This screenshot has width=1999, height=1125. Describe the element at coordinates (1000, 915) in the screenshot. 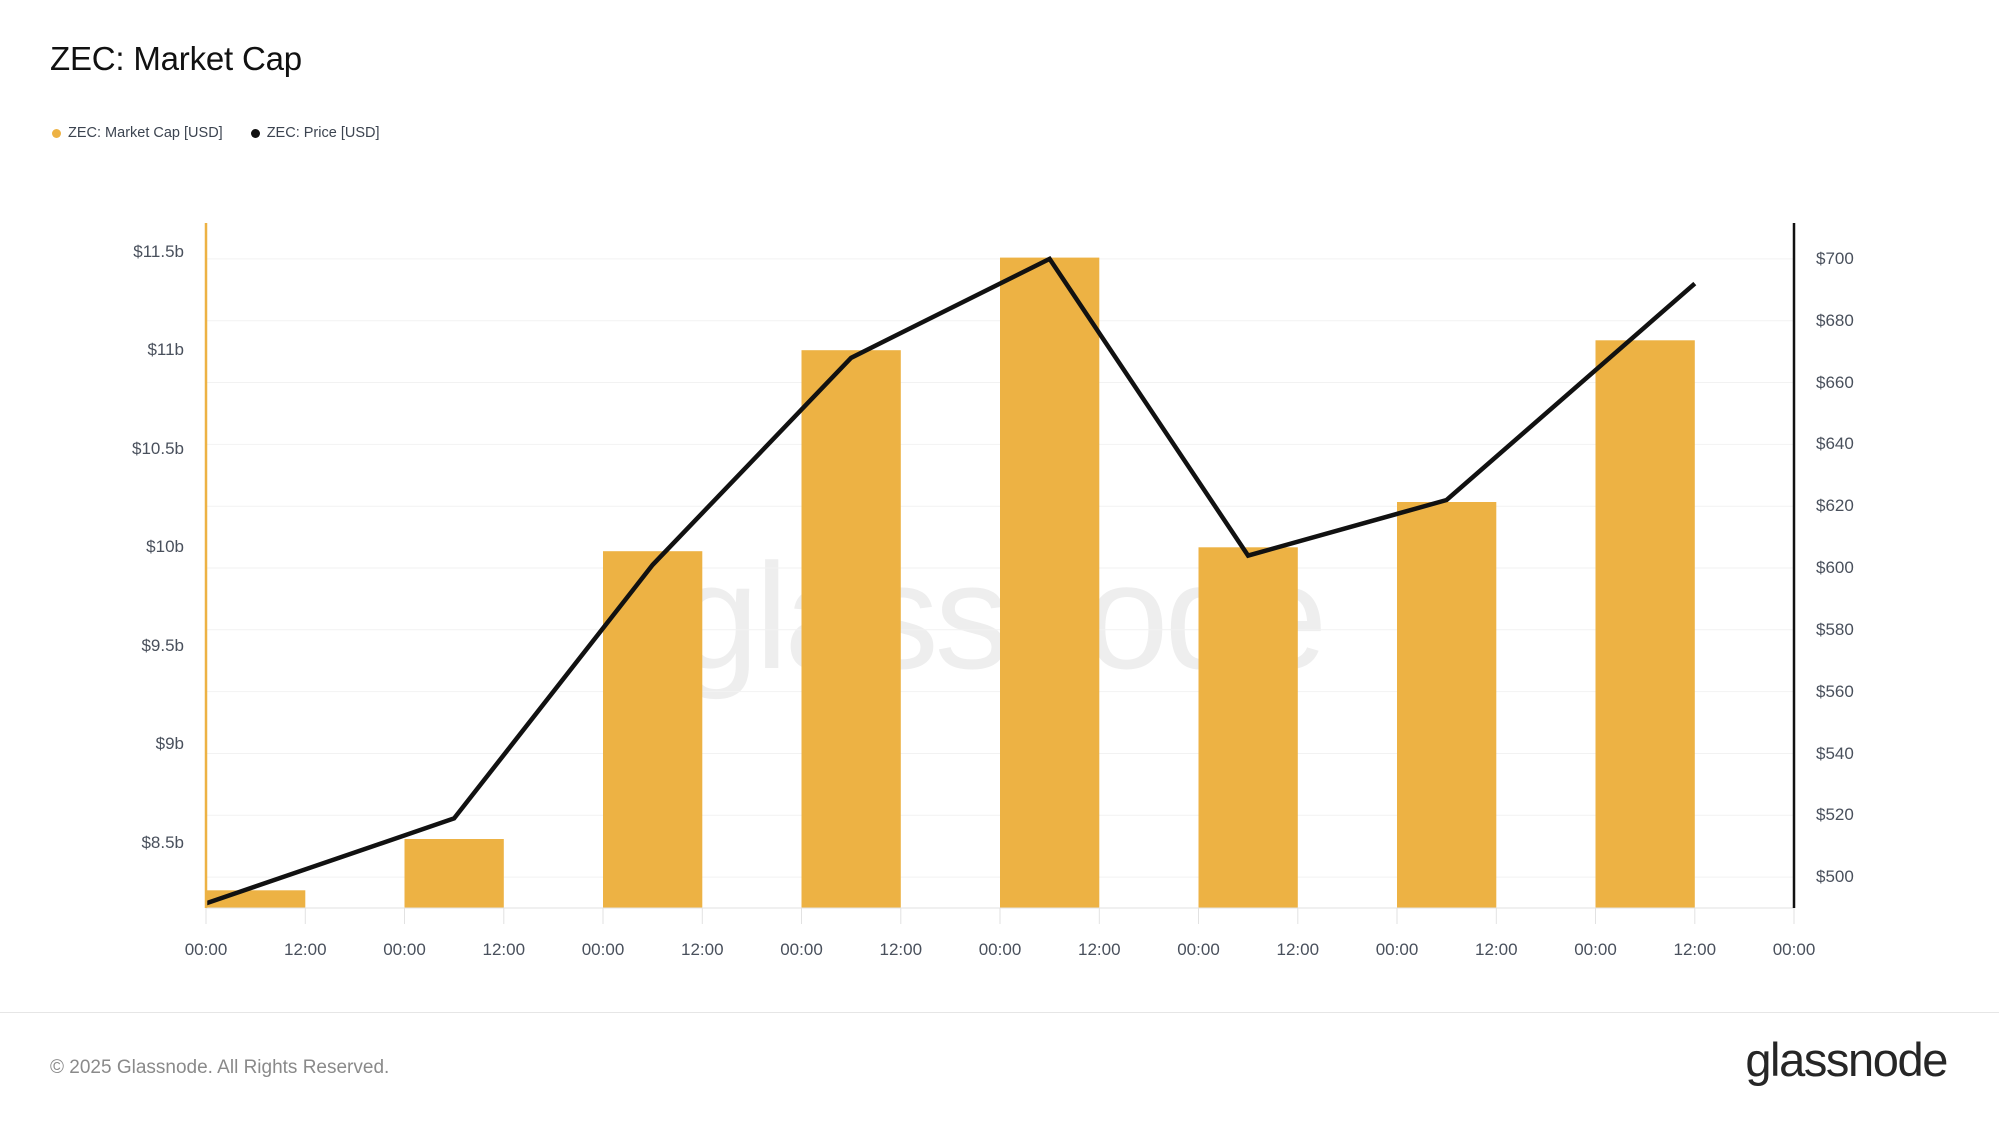

I see `x-axis-ticks` at that location.